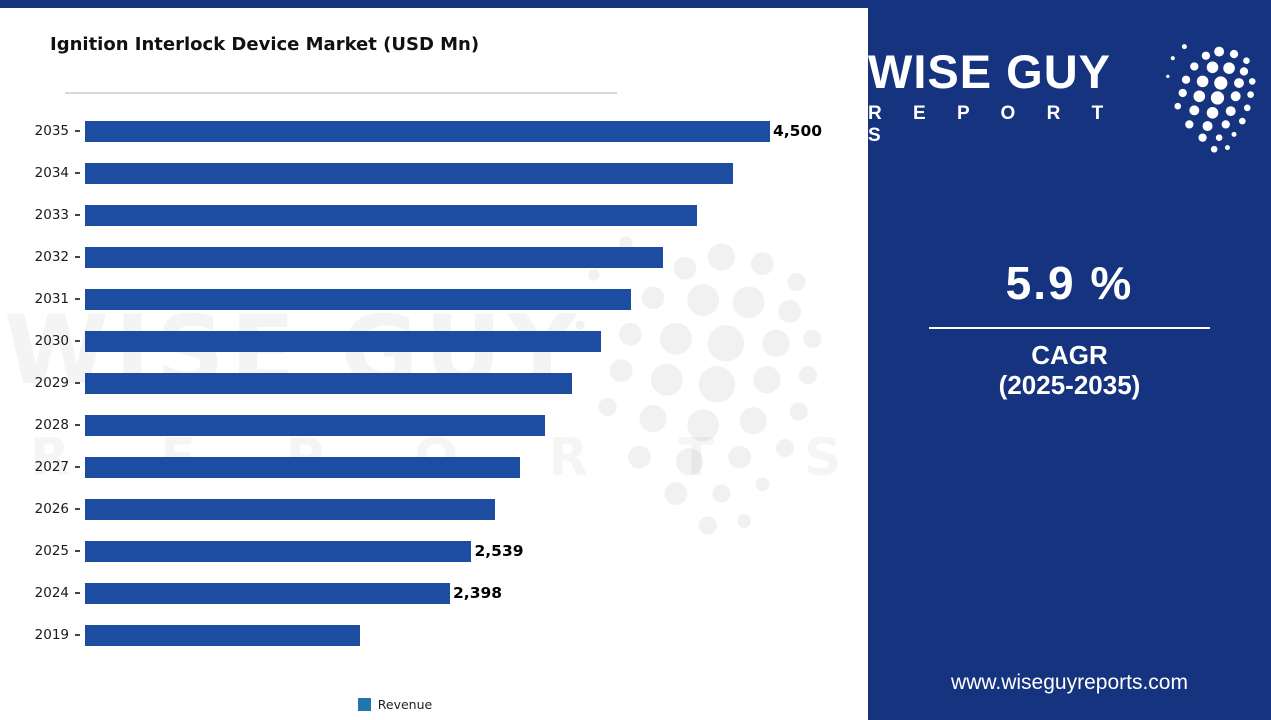 Image resolution: width=1271 pixels, height=720 pixels. I want to click on logo-line2: R E P O R T S, so click(992, 124).